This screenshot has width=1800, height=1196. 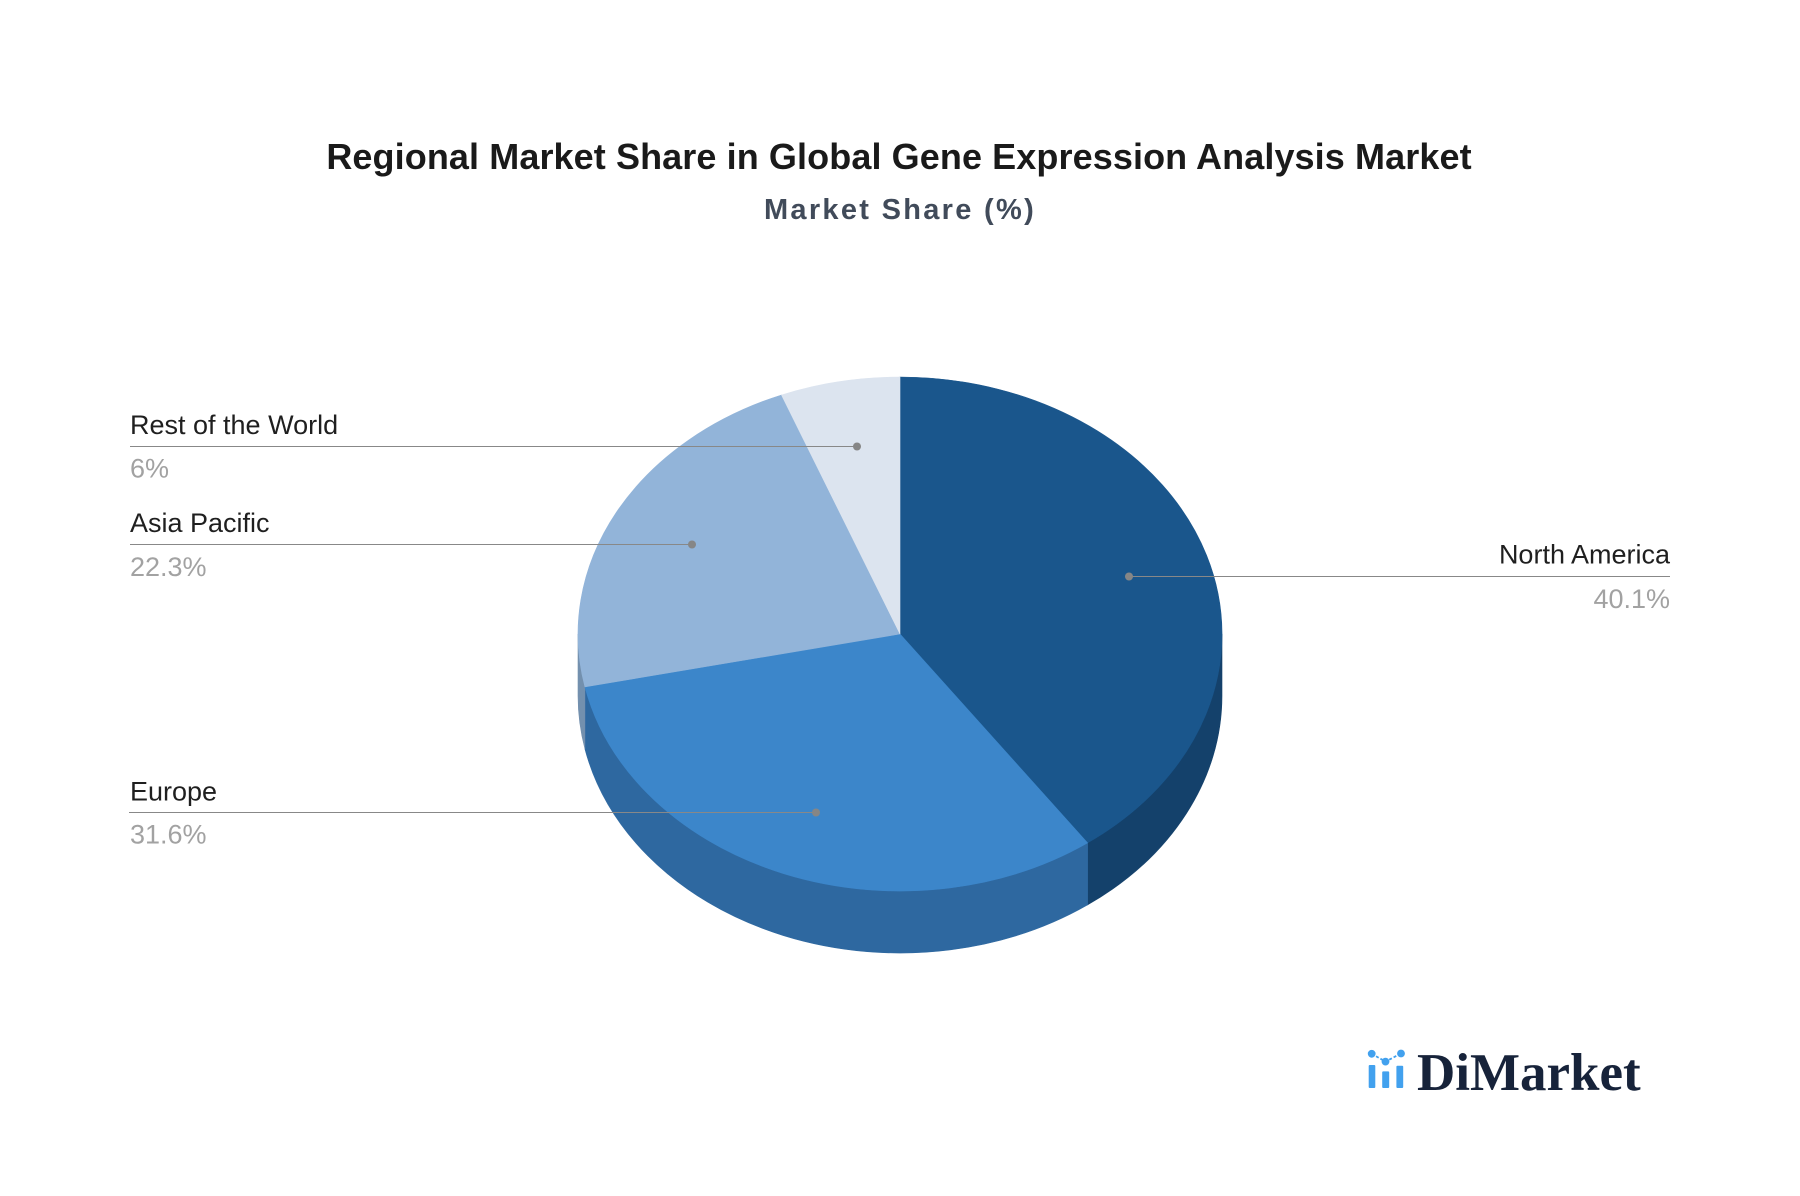 I want to click on svg-text: Asia Pacific, so click(x=200, y=523).